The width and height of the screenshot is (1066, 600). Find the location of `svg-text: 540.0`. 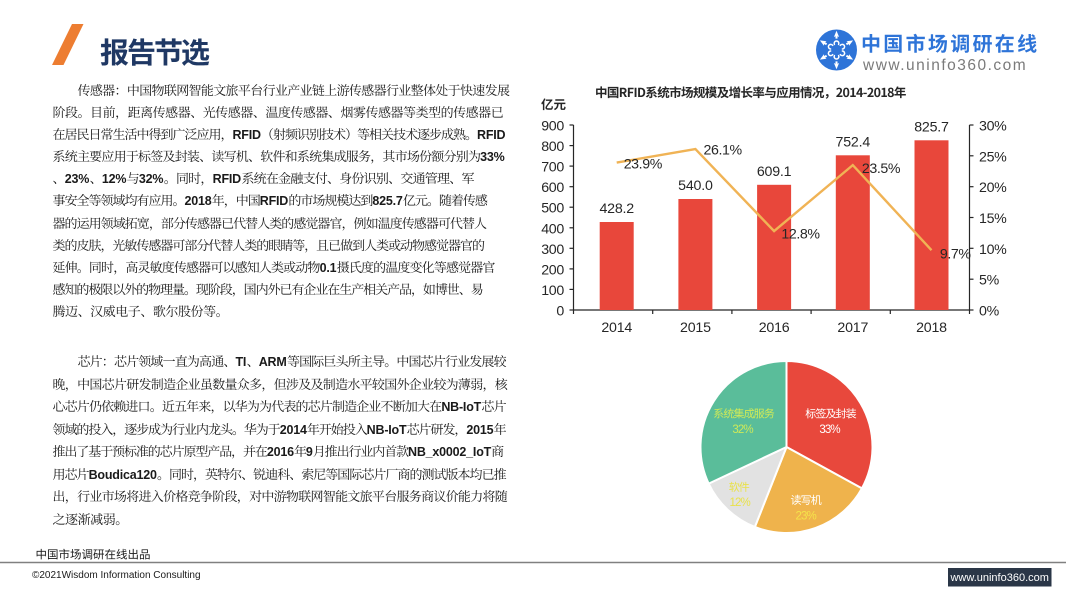

svg-text: 540.0 is located at coordinates (695, 186).